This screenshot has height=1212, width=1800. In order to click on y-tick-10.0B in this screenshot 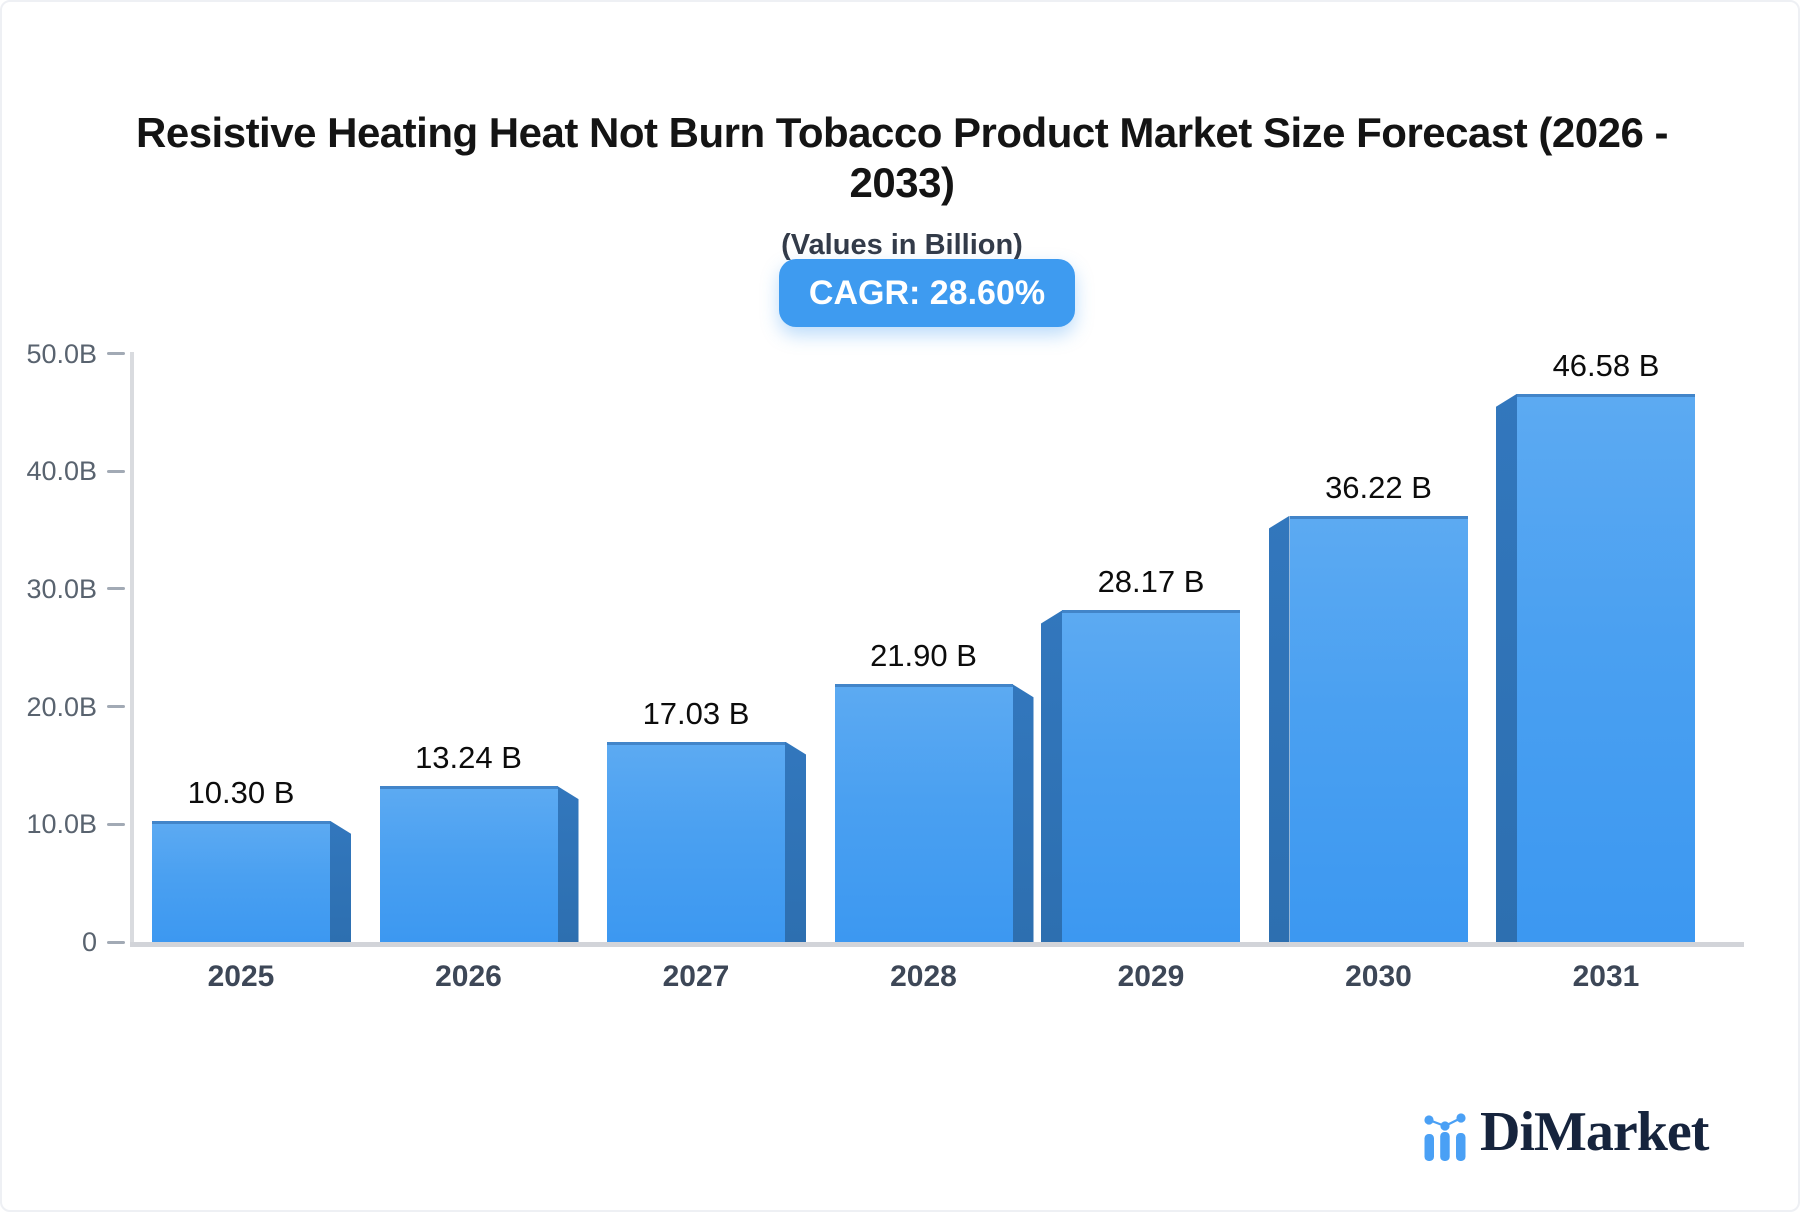, I will do `click(116, 824)`.